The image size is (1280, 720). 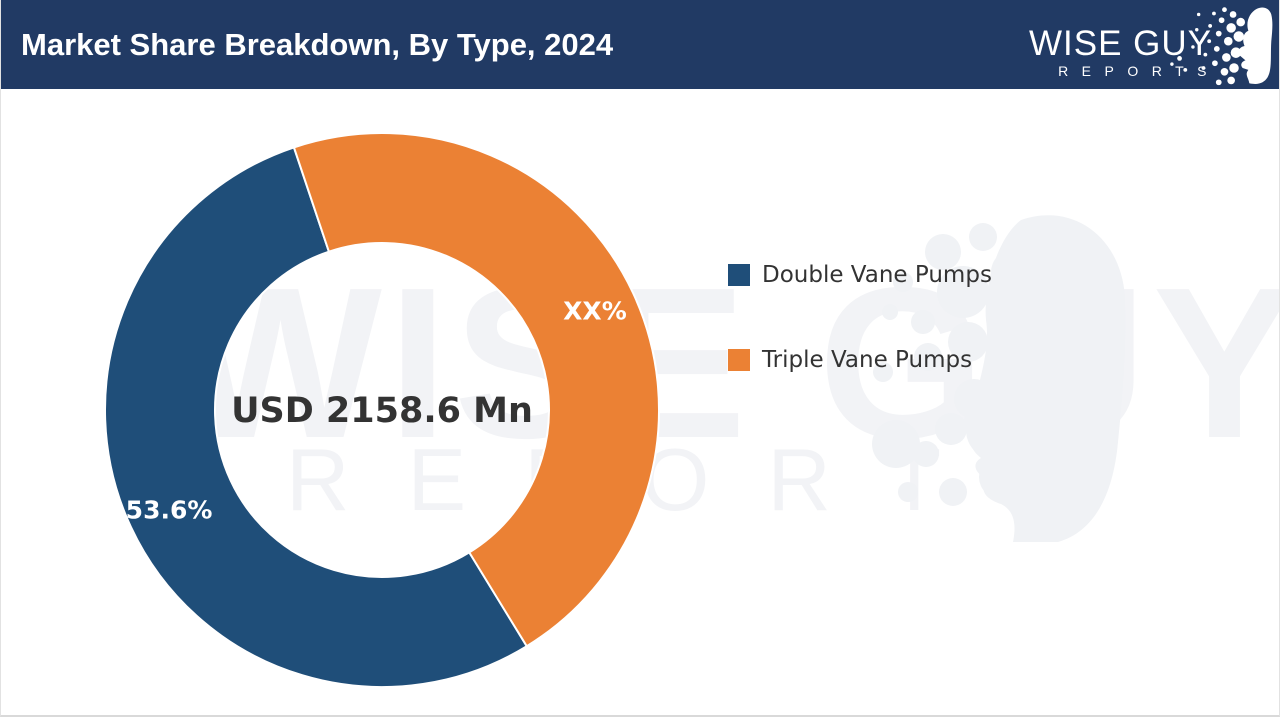 What do you see at coordinates (999, 379) in the screenshot?
I see `watermark-face` at bounding box center [999, 379].